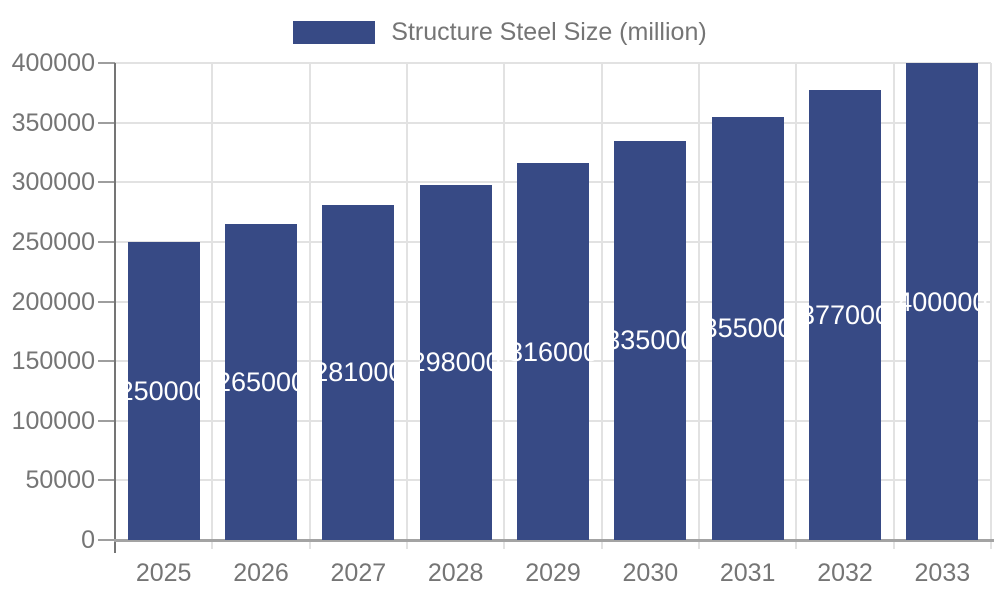 This screenshot has height=600, width=1000. What do you see at coordinates (53, 301) in the screenshot?
I see `y-tick-label: 200000` at bounding box center [53, 301].